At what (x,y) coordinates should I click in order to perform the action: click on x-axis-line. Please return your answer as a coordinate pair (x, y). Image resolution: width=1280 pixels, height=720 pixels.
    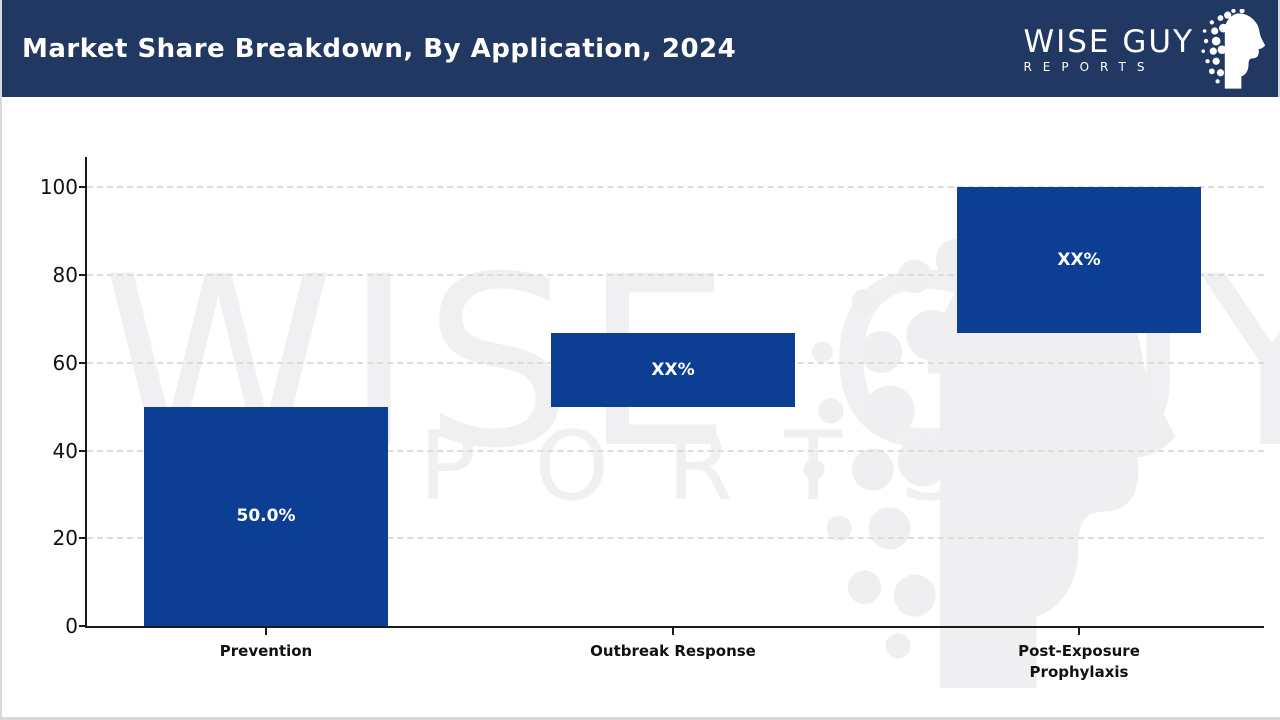
    Looking at the image, I should click on (674, 627).